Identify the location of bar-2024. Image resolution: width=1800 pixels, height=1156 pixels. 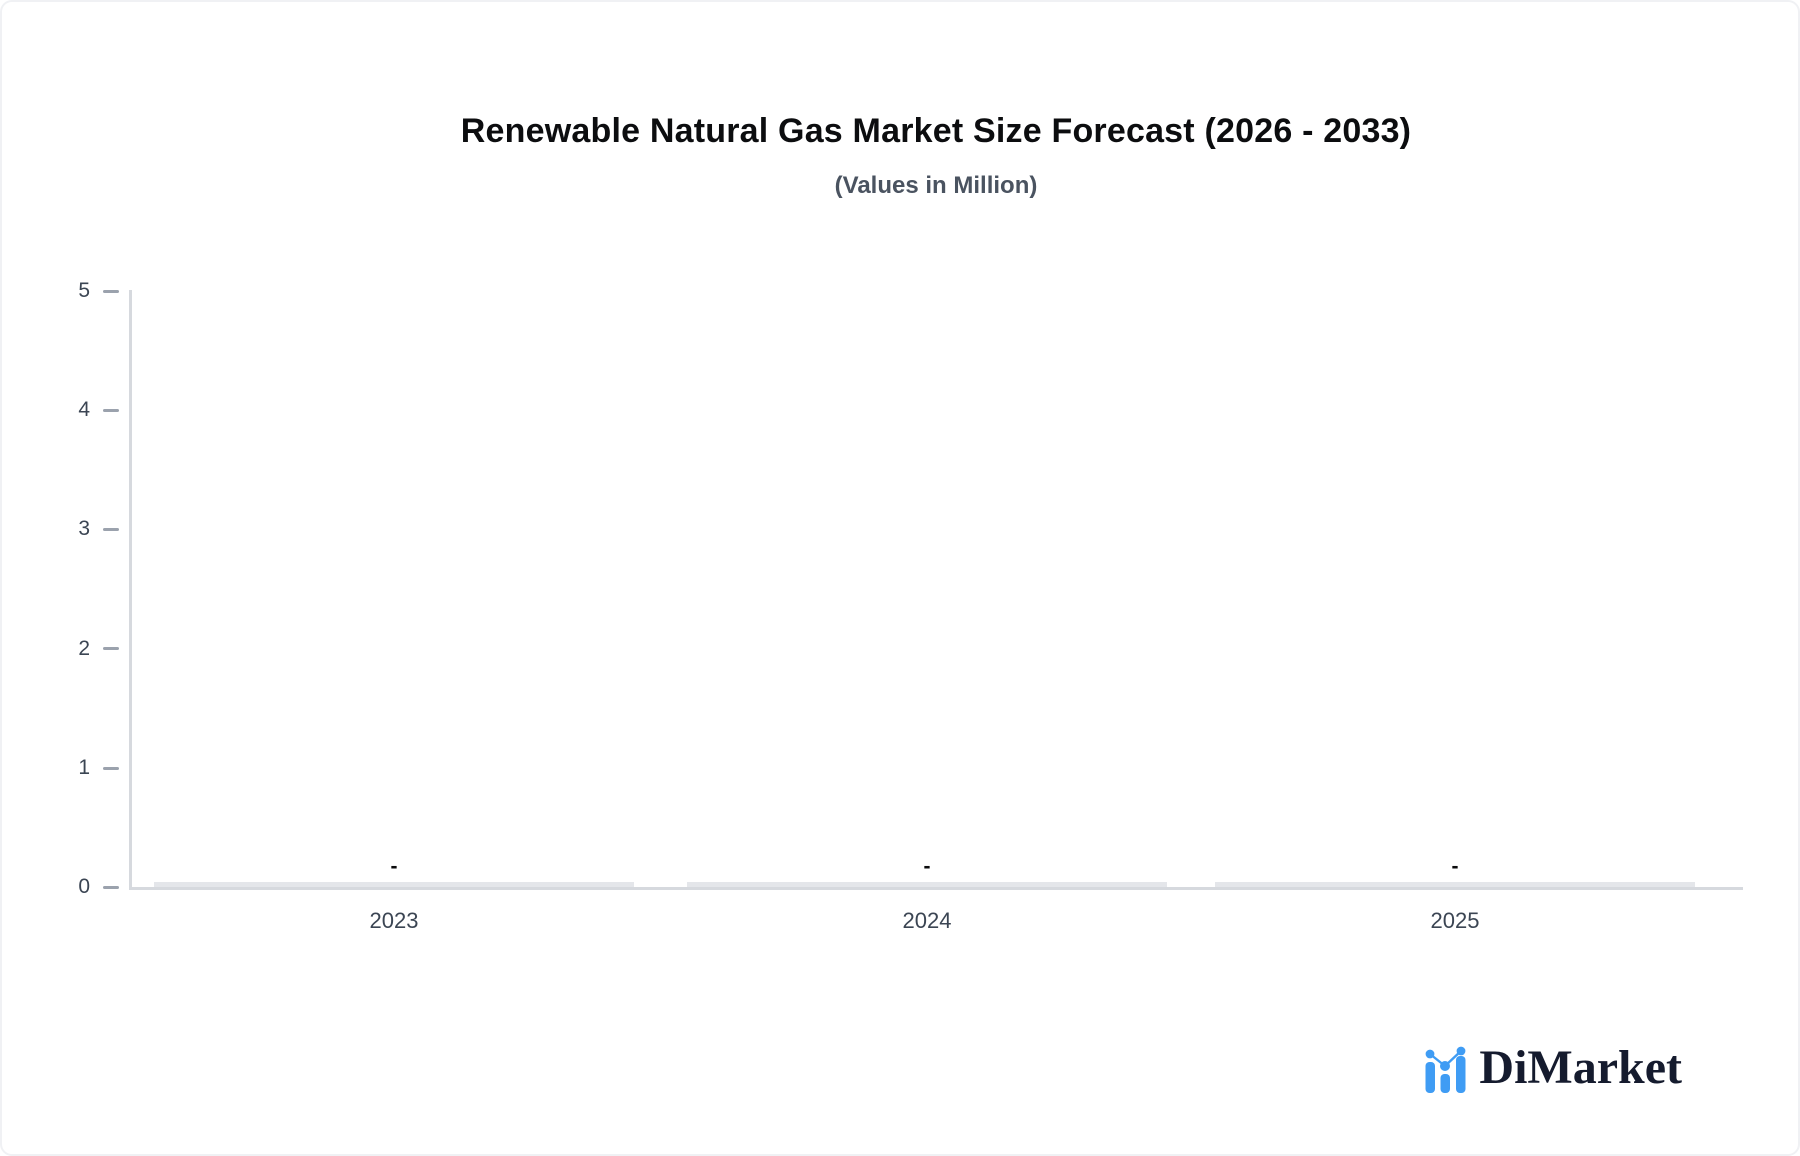
(927, 884).